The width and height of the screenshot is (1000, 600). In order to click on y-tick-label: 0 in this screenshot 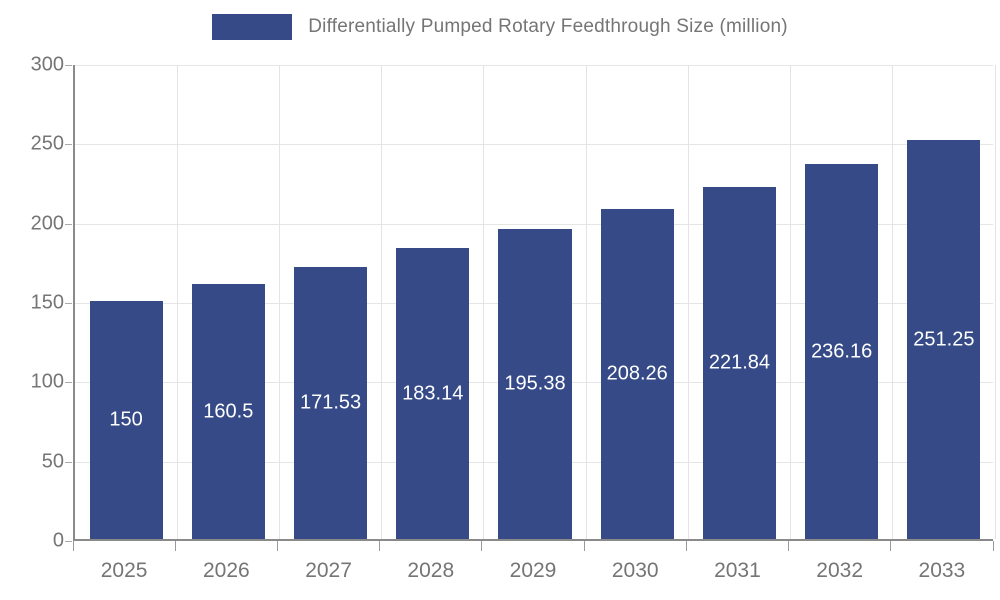, I will do `click(58, 540)`.